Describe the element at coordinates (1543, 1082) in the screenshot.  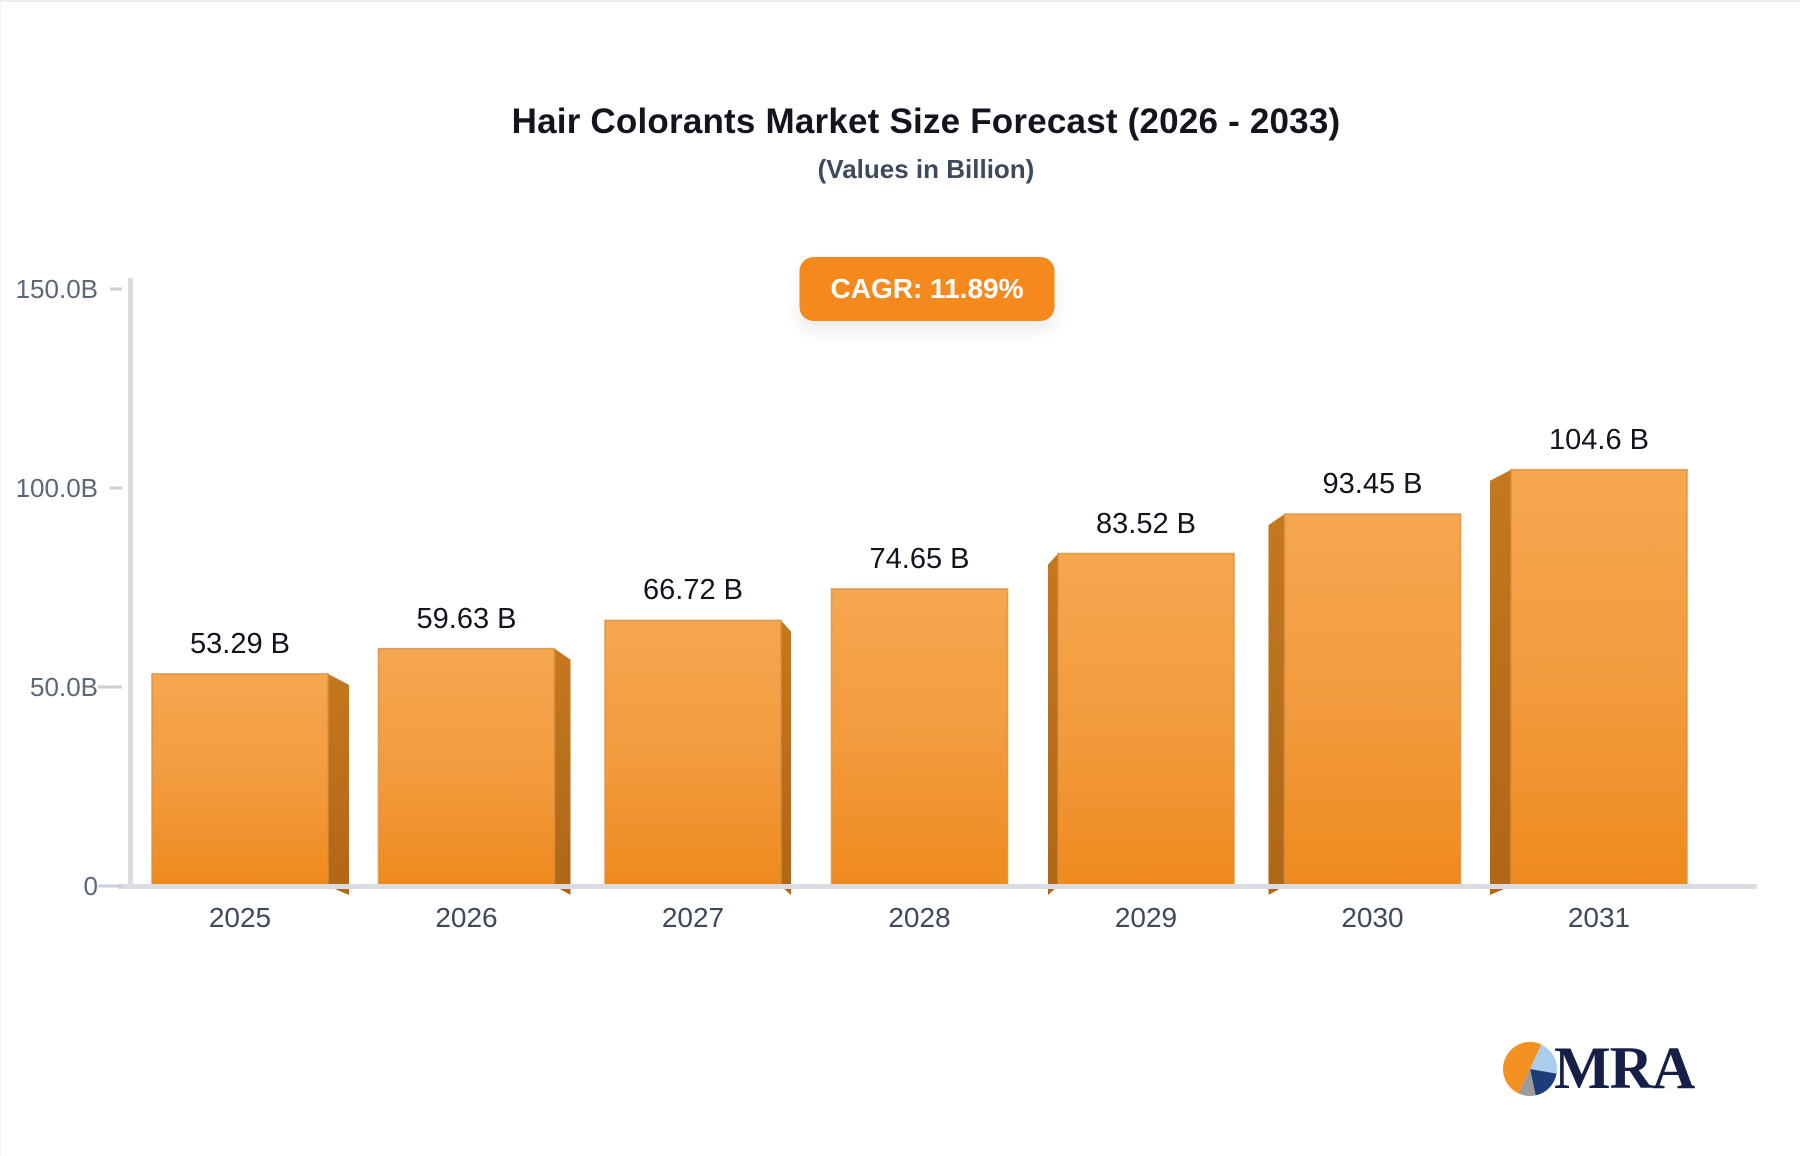
I see `logo-pie-slice-navy` at that location.